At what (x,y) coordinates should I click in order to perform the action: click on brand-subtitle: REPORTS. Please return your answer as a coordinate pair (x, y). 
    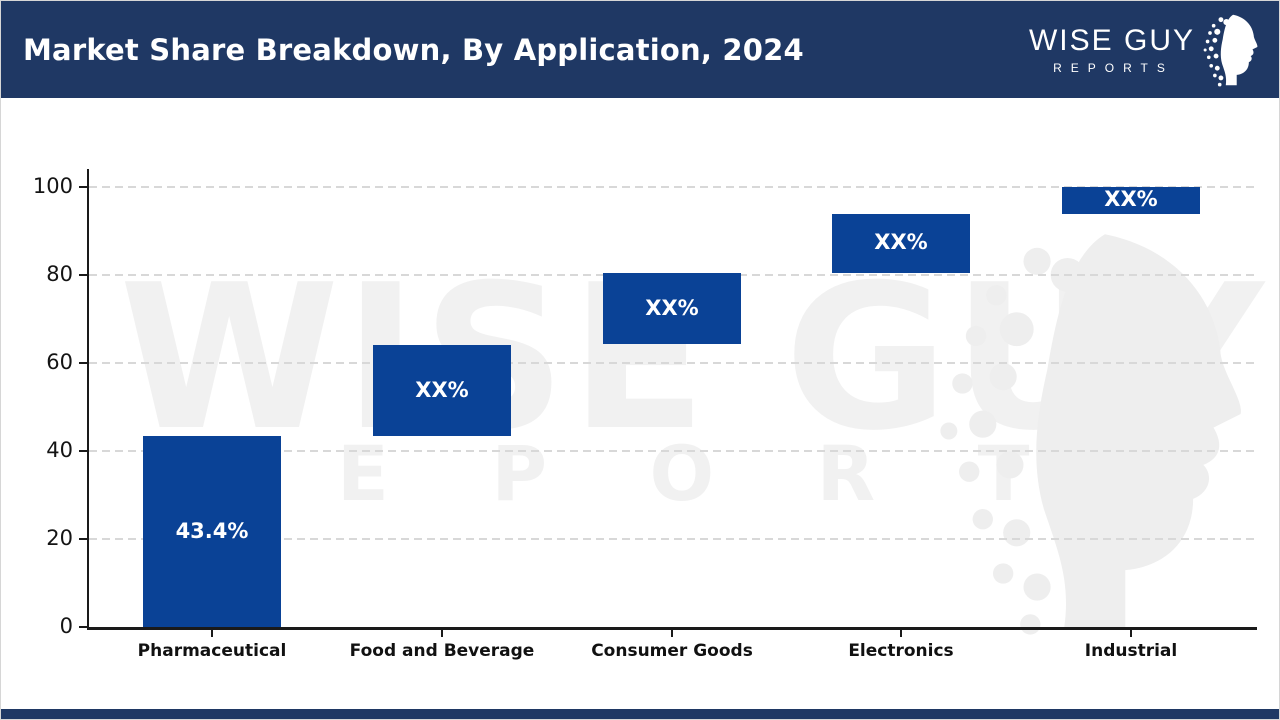
    Looking at the image, I should click on (1113, 67).